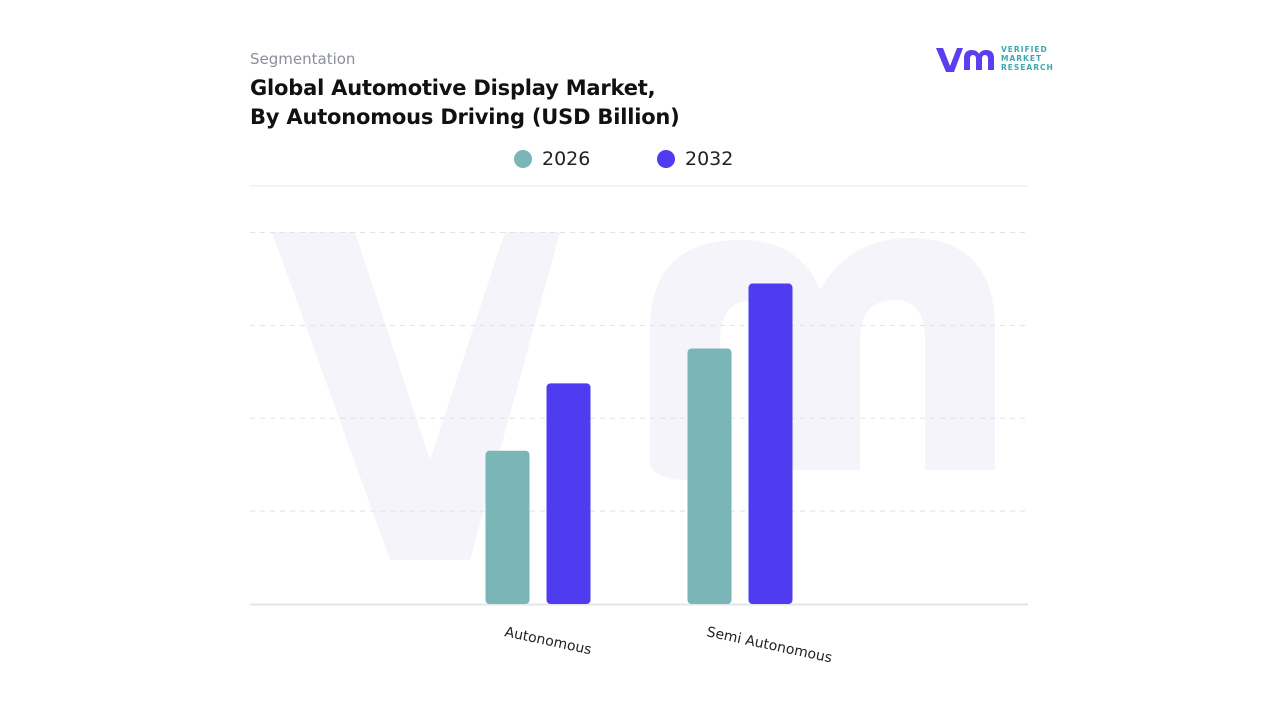 The width and height of the screenshot is (1280, 720). What do you see at coordinates (769, 645) in the screenshot?
I see `x-tick-label: Semi Autonomous` at bounding box center [769, 645].